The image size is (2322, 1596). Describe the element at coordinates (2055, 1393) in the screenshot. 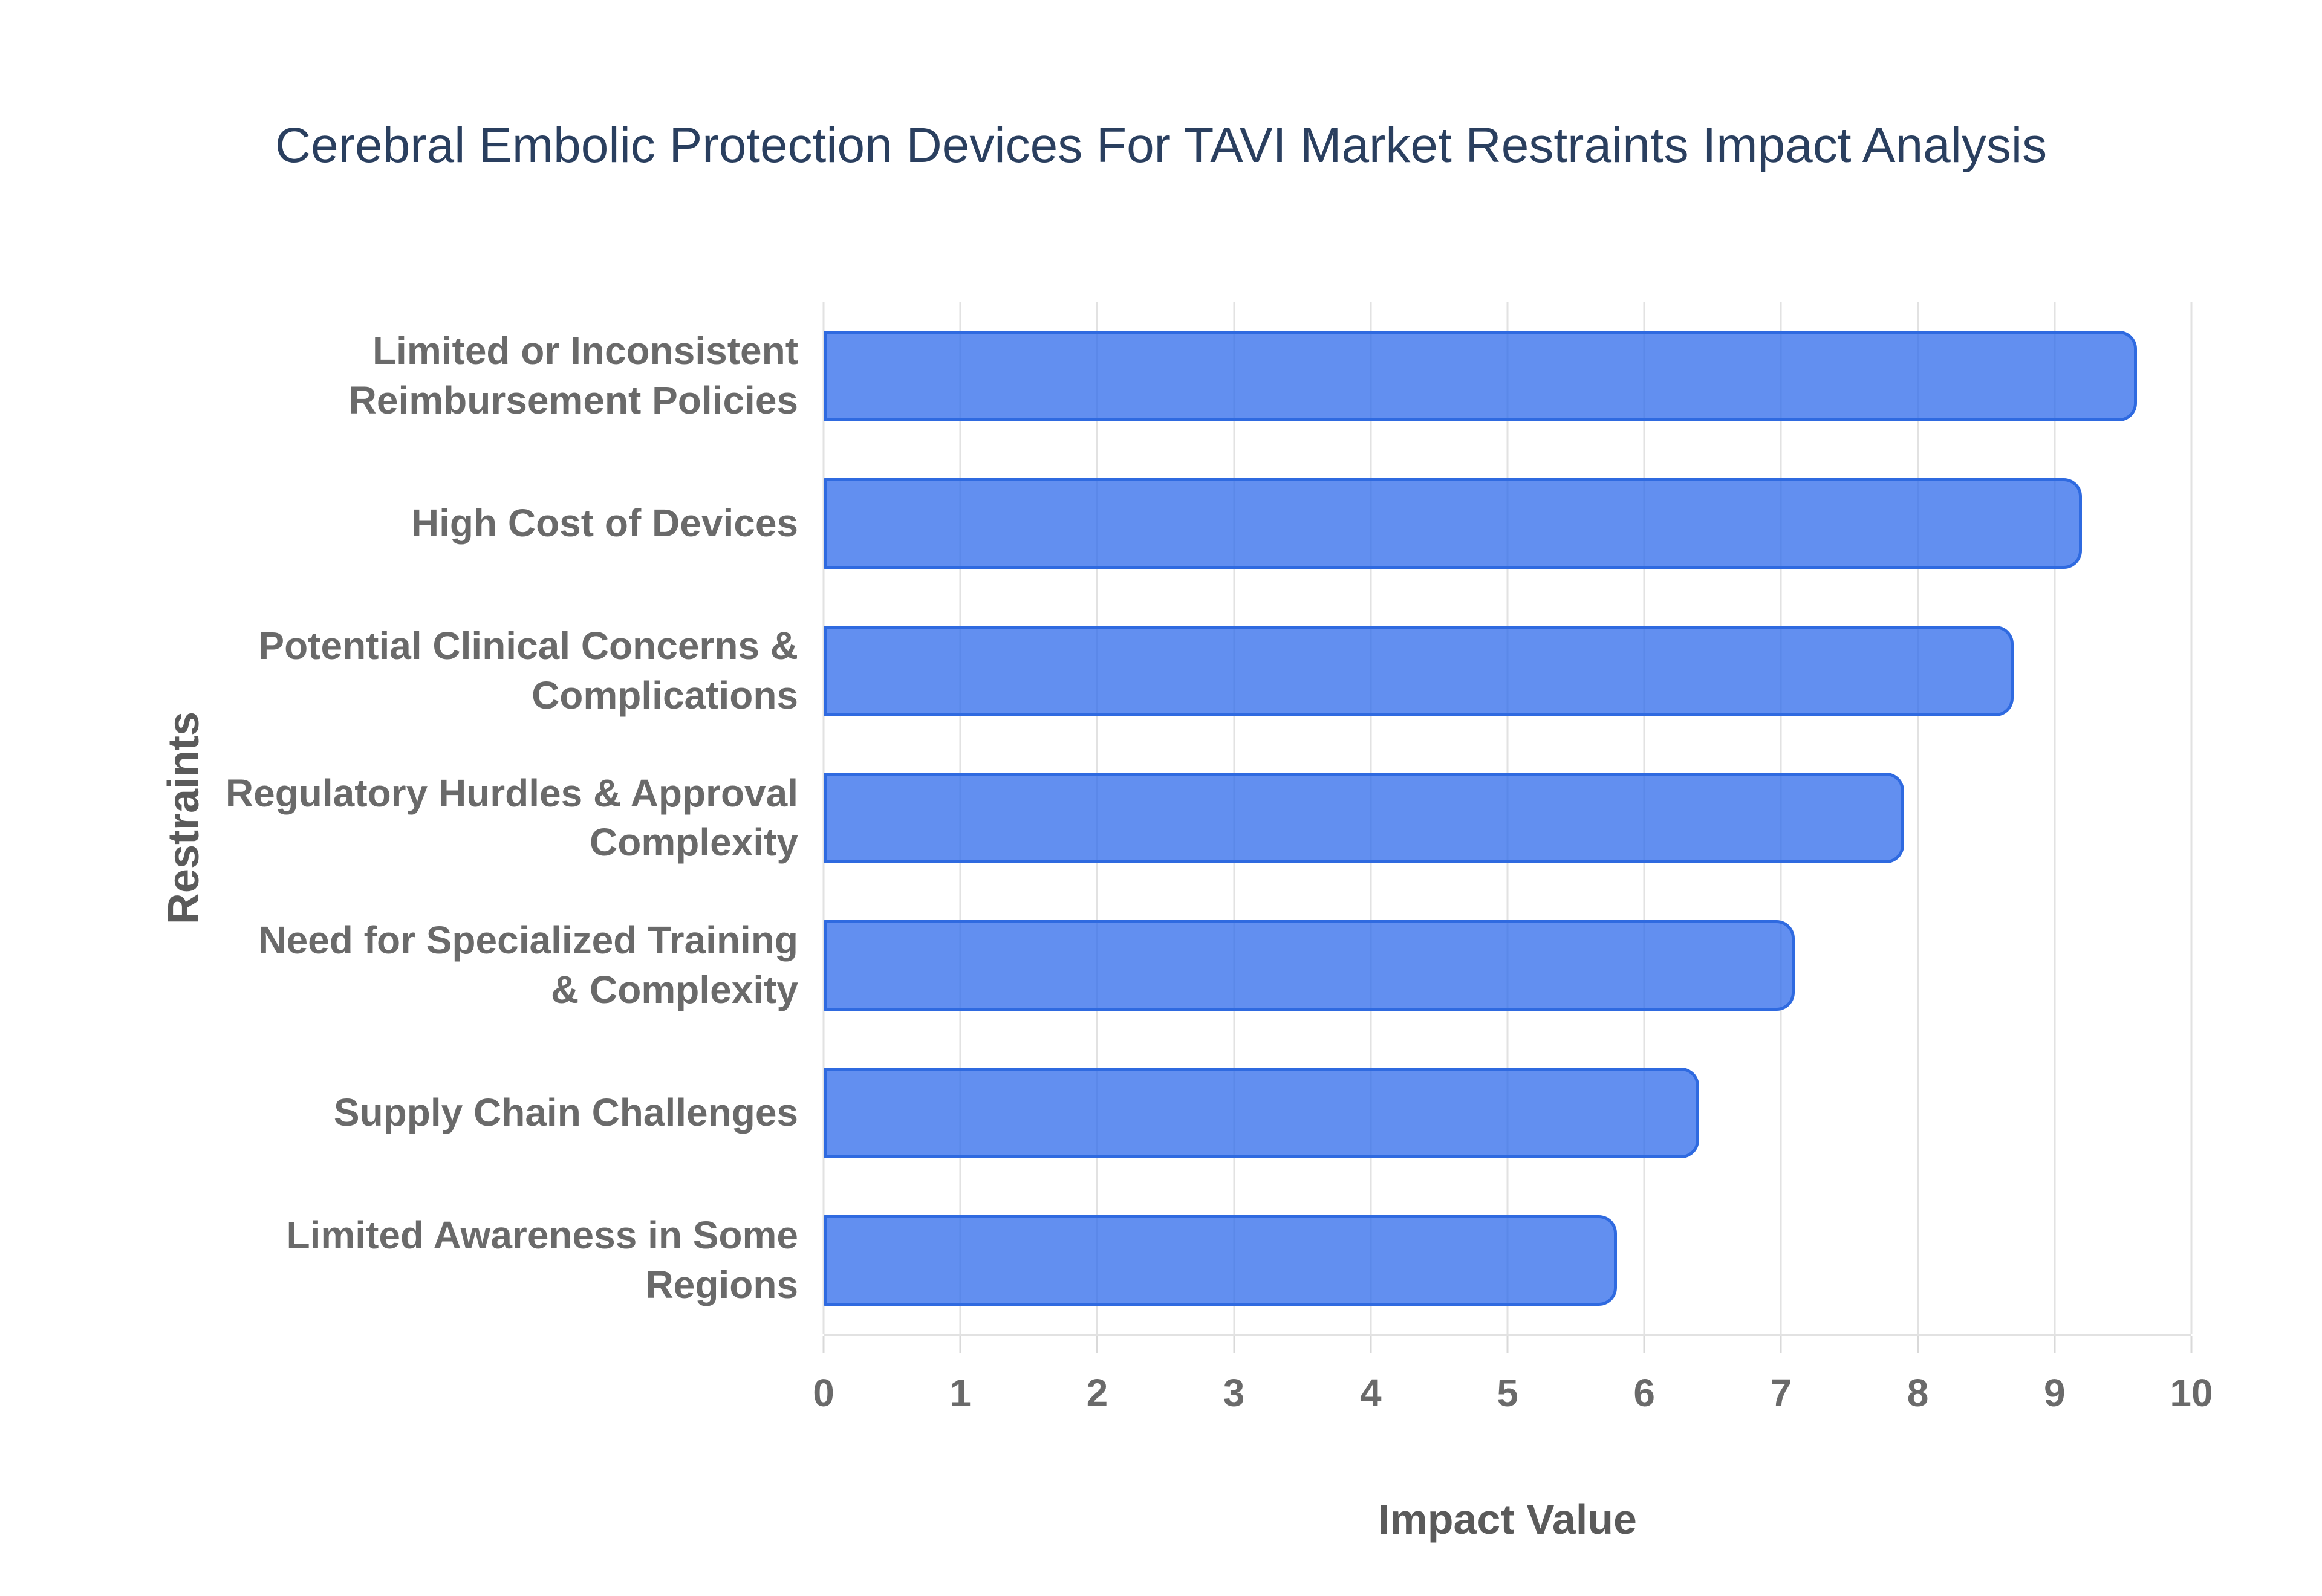

I see `tick-label-9: 9` at that location.